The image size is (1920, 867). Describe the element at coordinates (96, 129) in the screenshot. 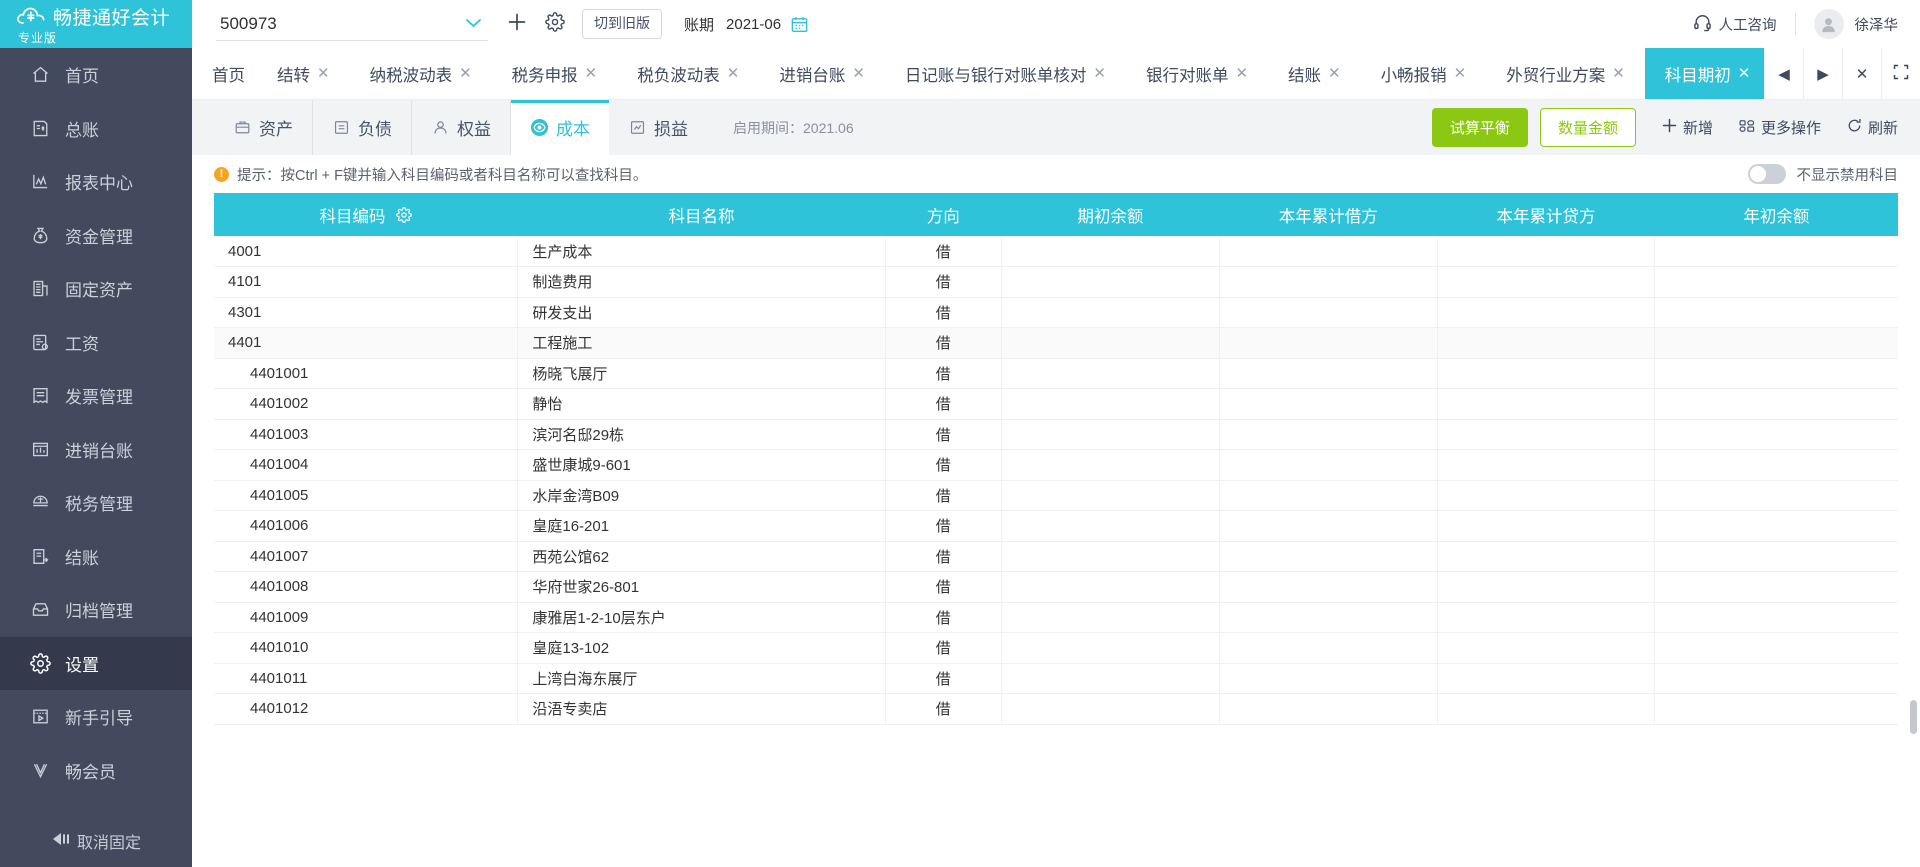

I see `sidebar-item-ledger: 总账` at that location.